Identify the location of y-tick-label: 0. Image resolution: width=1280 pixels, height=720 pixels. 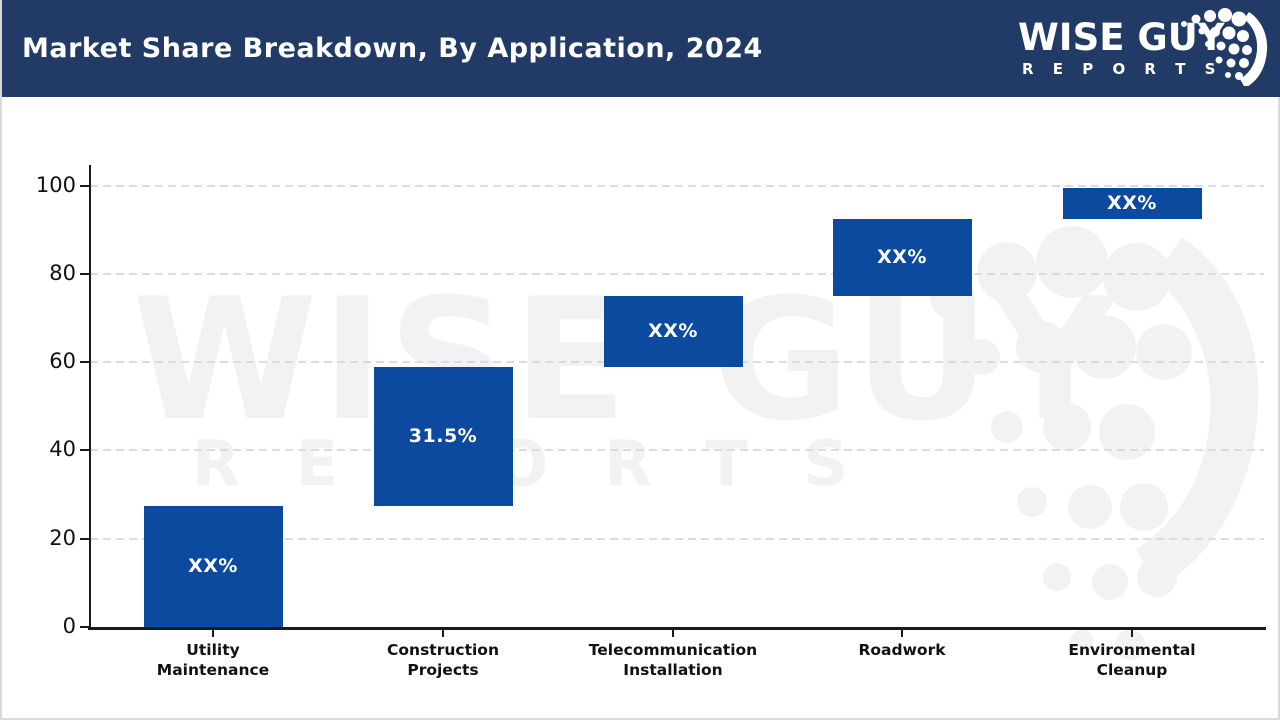
(69, 626).